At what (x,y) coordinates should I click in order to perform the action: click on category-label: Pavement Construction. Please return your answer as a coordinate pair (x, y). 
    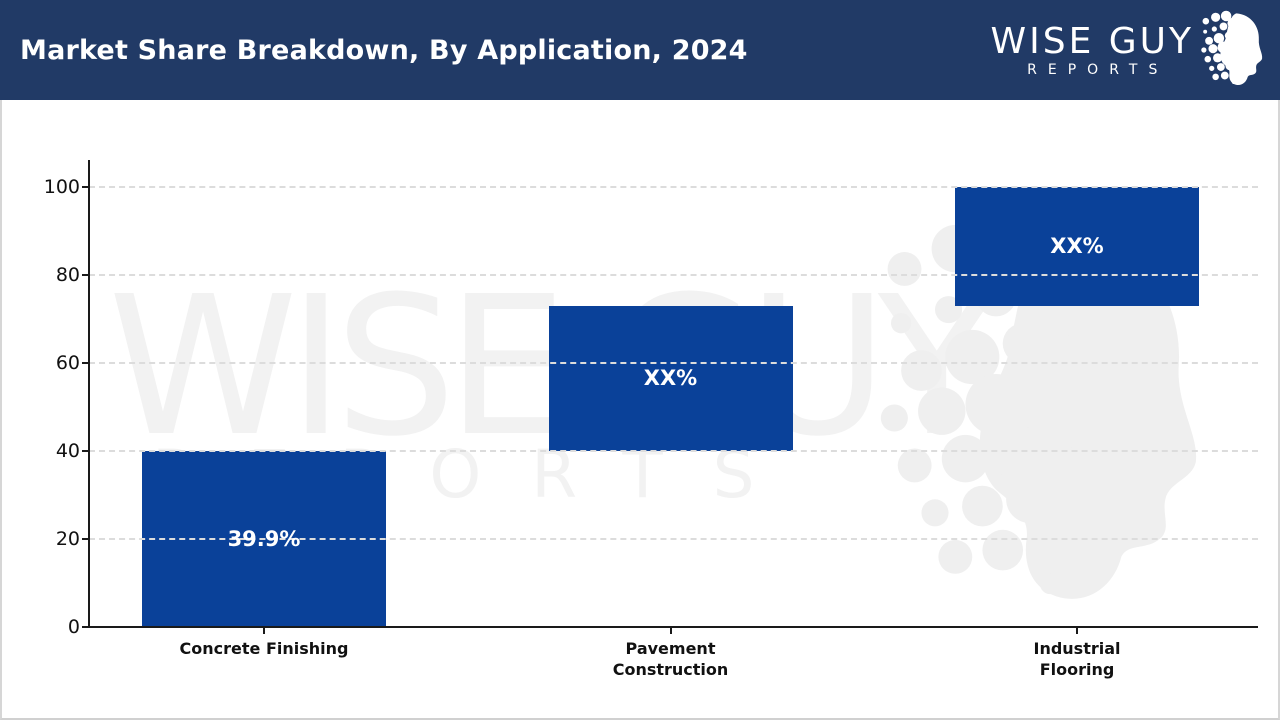
    Looking at the image, I should click on (670, 659).